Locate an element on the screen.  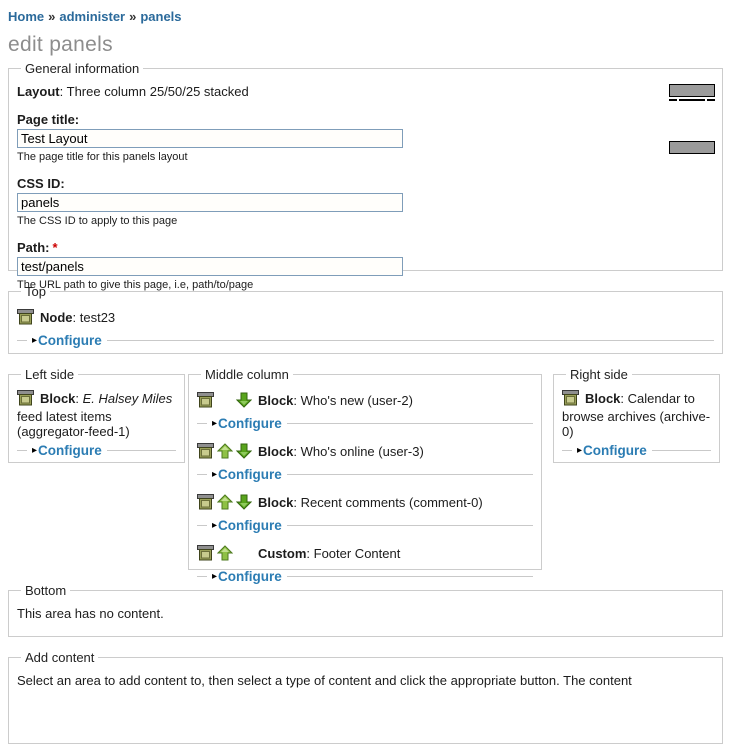
css-id-form-item: CSS ID: The CSS ID to apply to this page is located at coordinates (365, 201).